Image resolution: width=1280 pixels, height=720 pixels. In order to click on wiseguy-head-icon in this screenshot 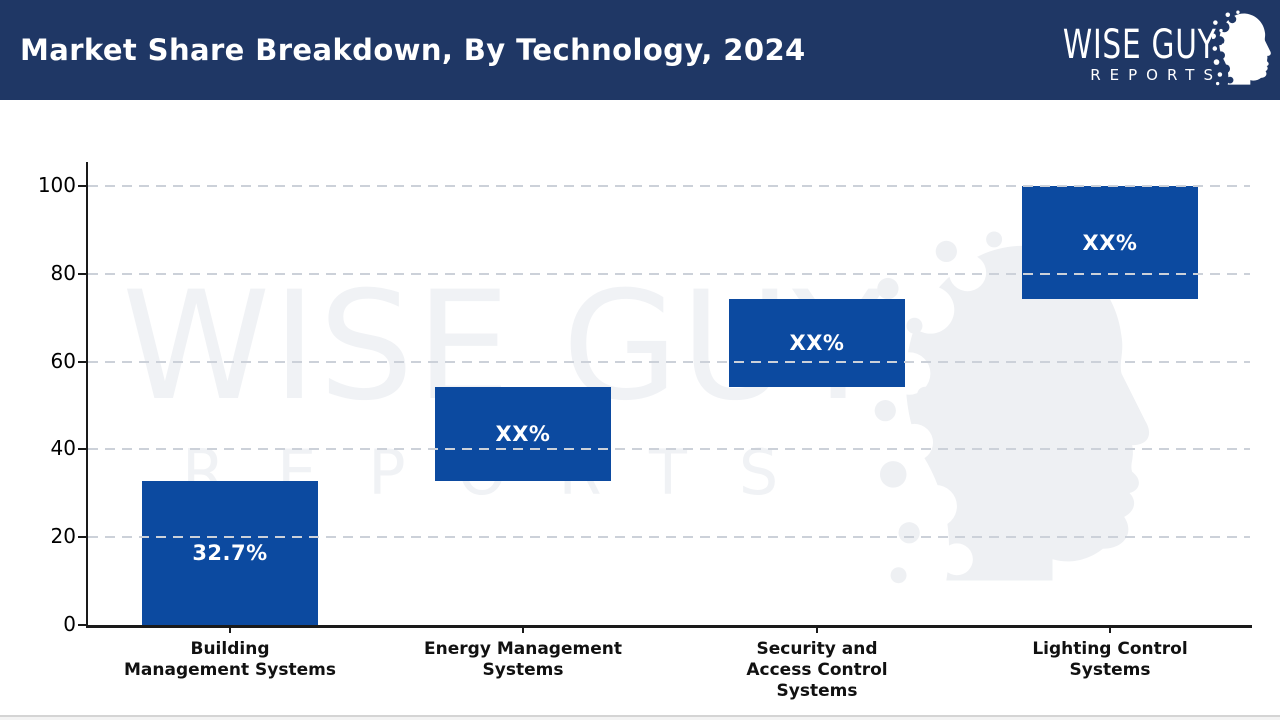, I will do `click(1241, 48)`.